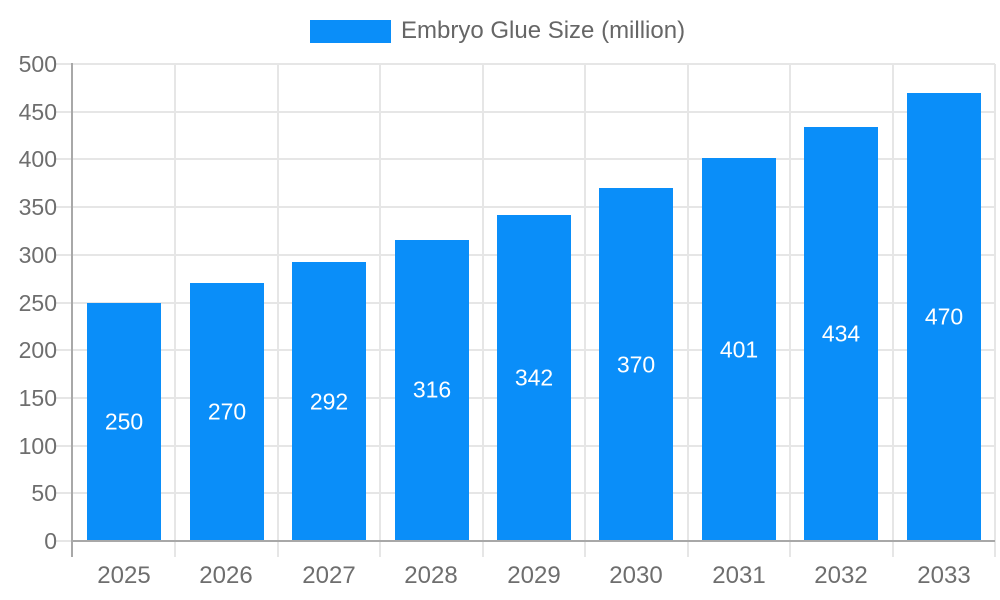 The height and width of the screenshot is (600, 1000). Describe the element at coordinates (37, 255) in the screenshot. I see `y-axis-tick-label: 300` at that location.